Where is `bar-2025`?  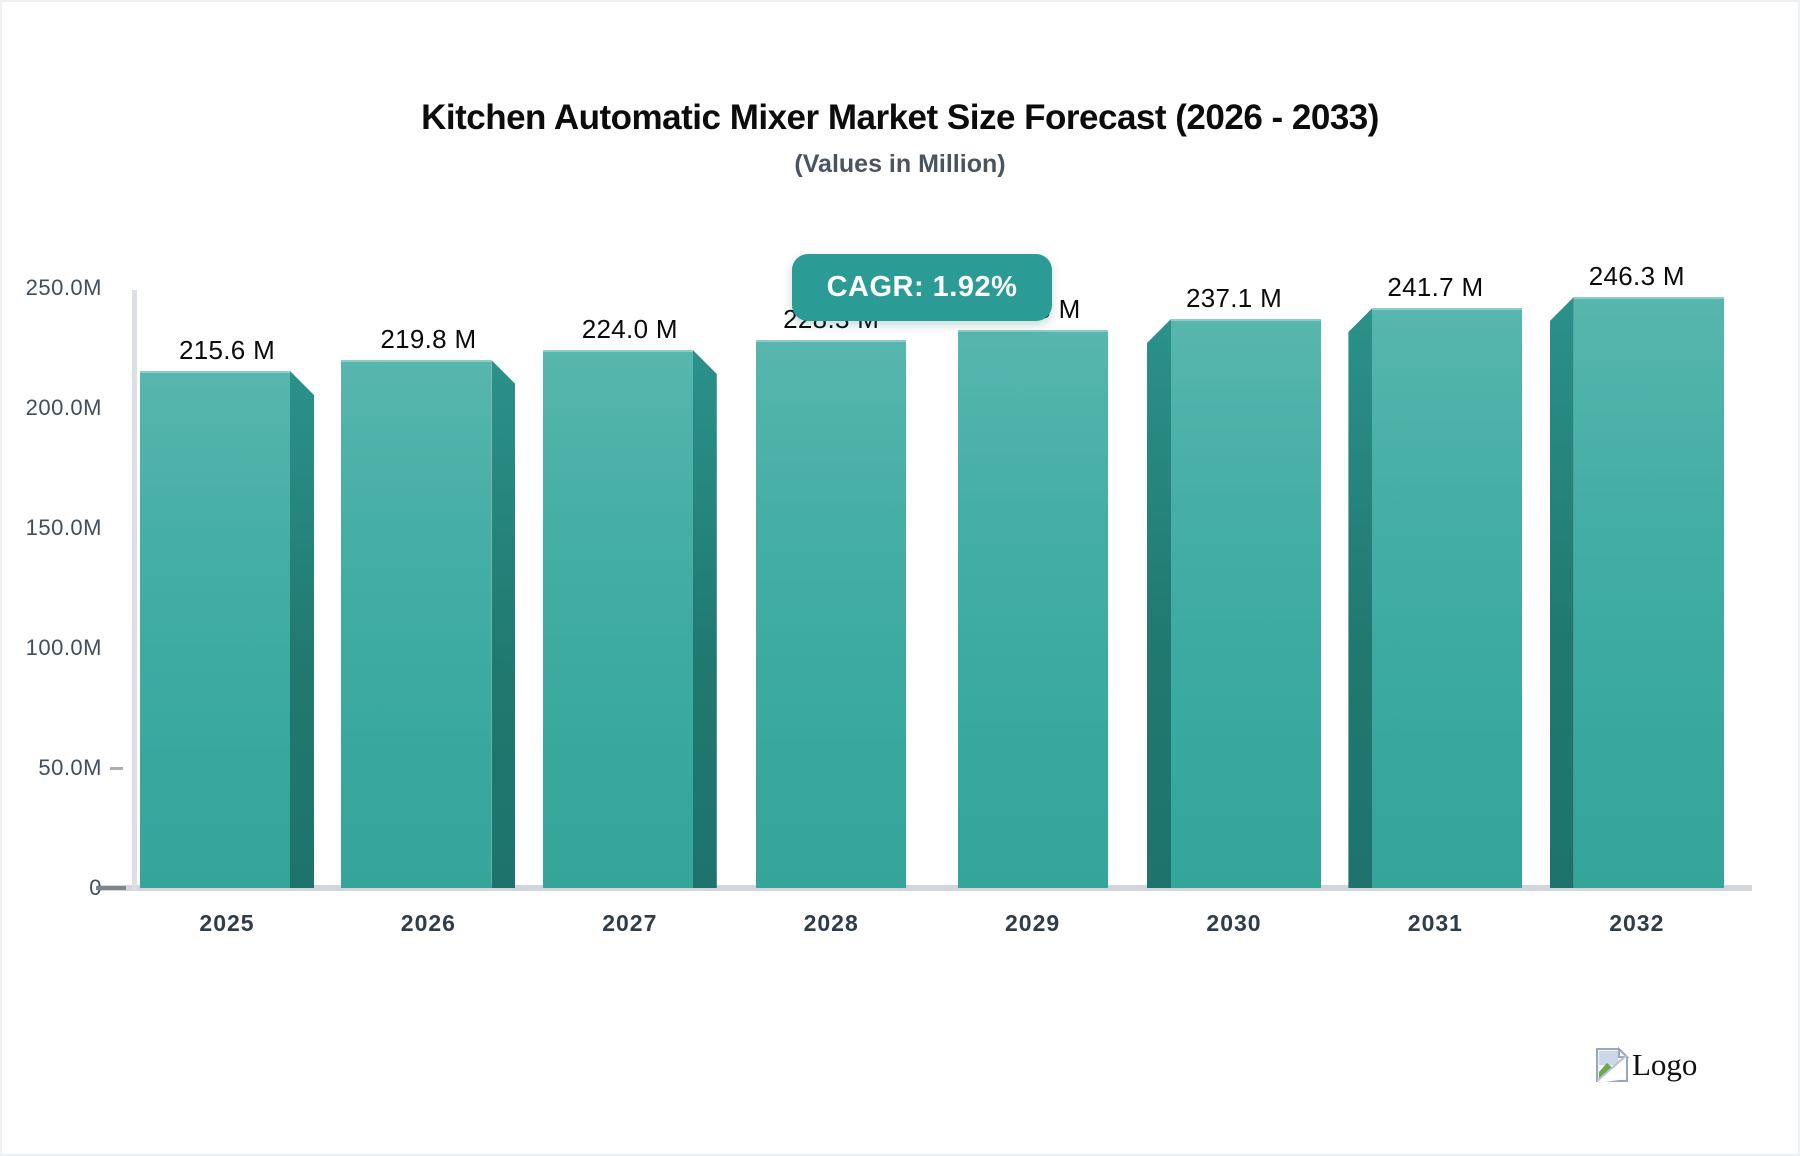 bar-2025 is located at coordinates (215, 629).